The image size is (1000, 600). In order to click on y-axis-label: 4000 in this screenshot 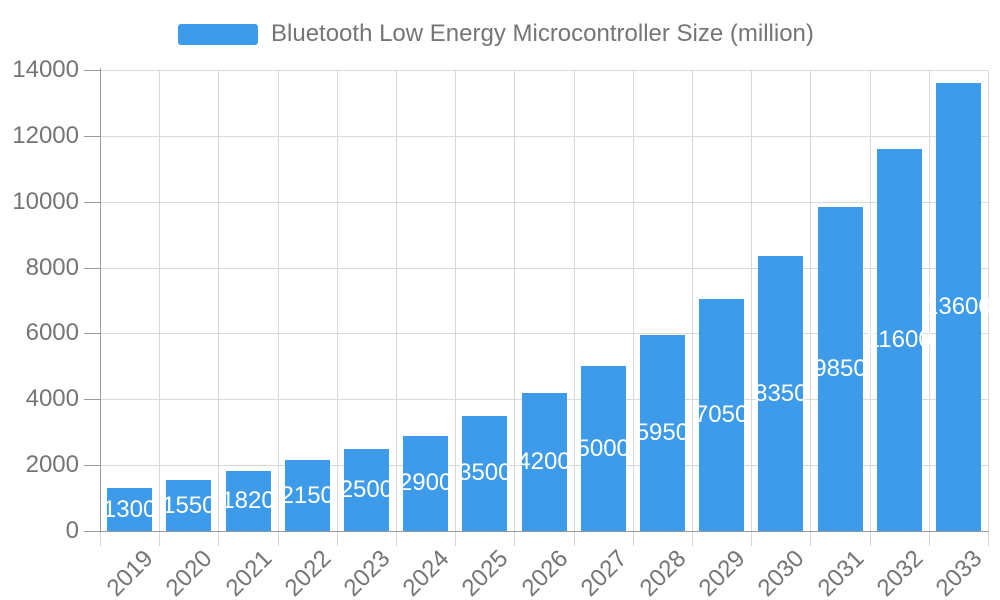, I will do `click(52, 399)`.